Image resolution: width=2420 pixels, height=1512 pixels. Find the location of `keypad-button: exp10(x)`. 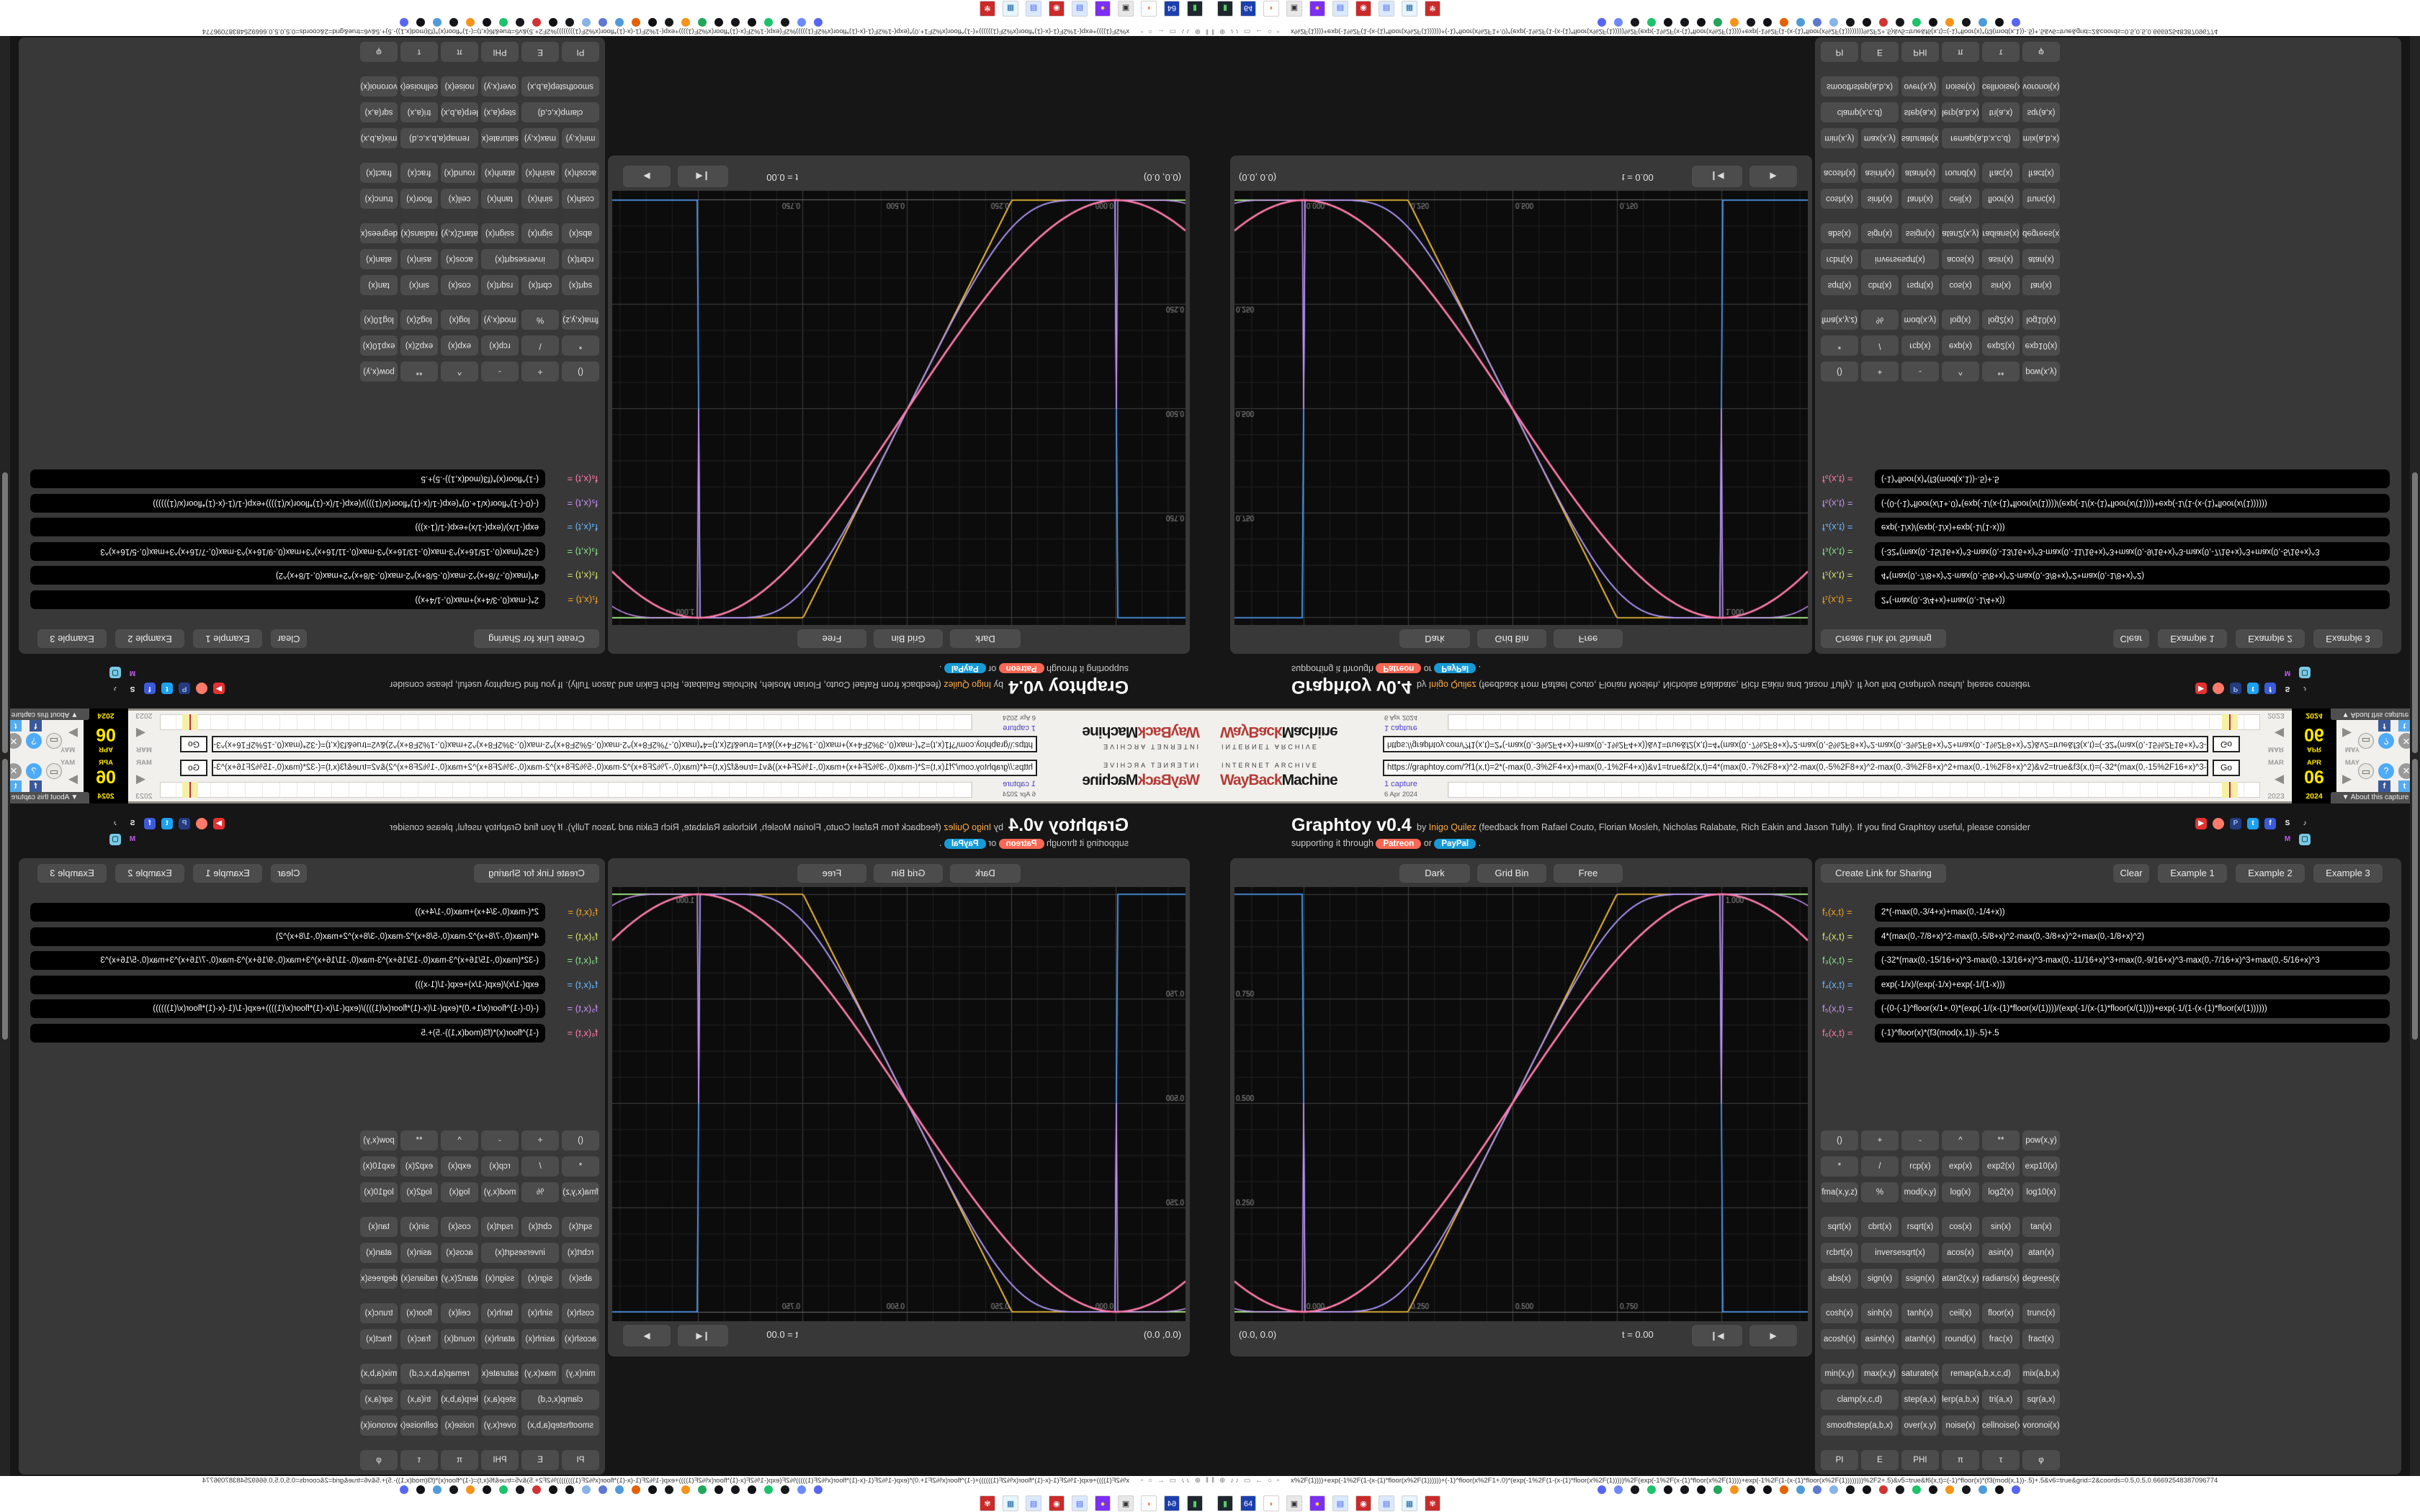

keypad-button: exp10(x) is located at coordinates (379, 1166).